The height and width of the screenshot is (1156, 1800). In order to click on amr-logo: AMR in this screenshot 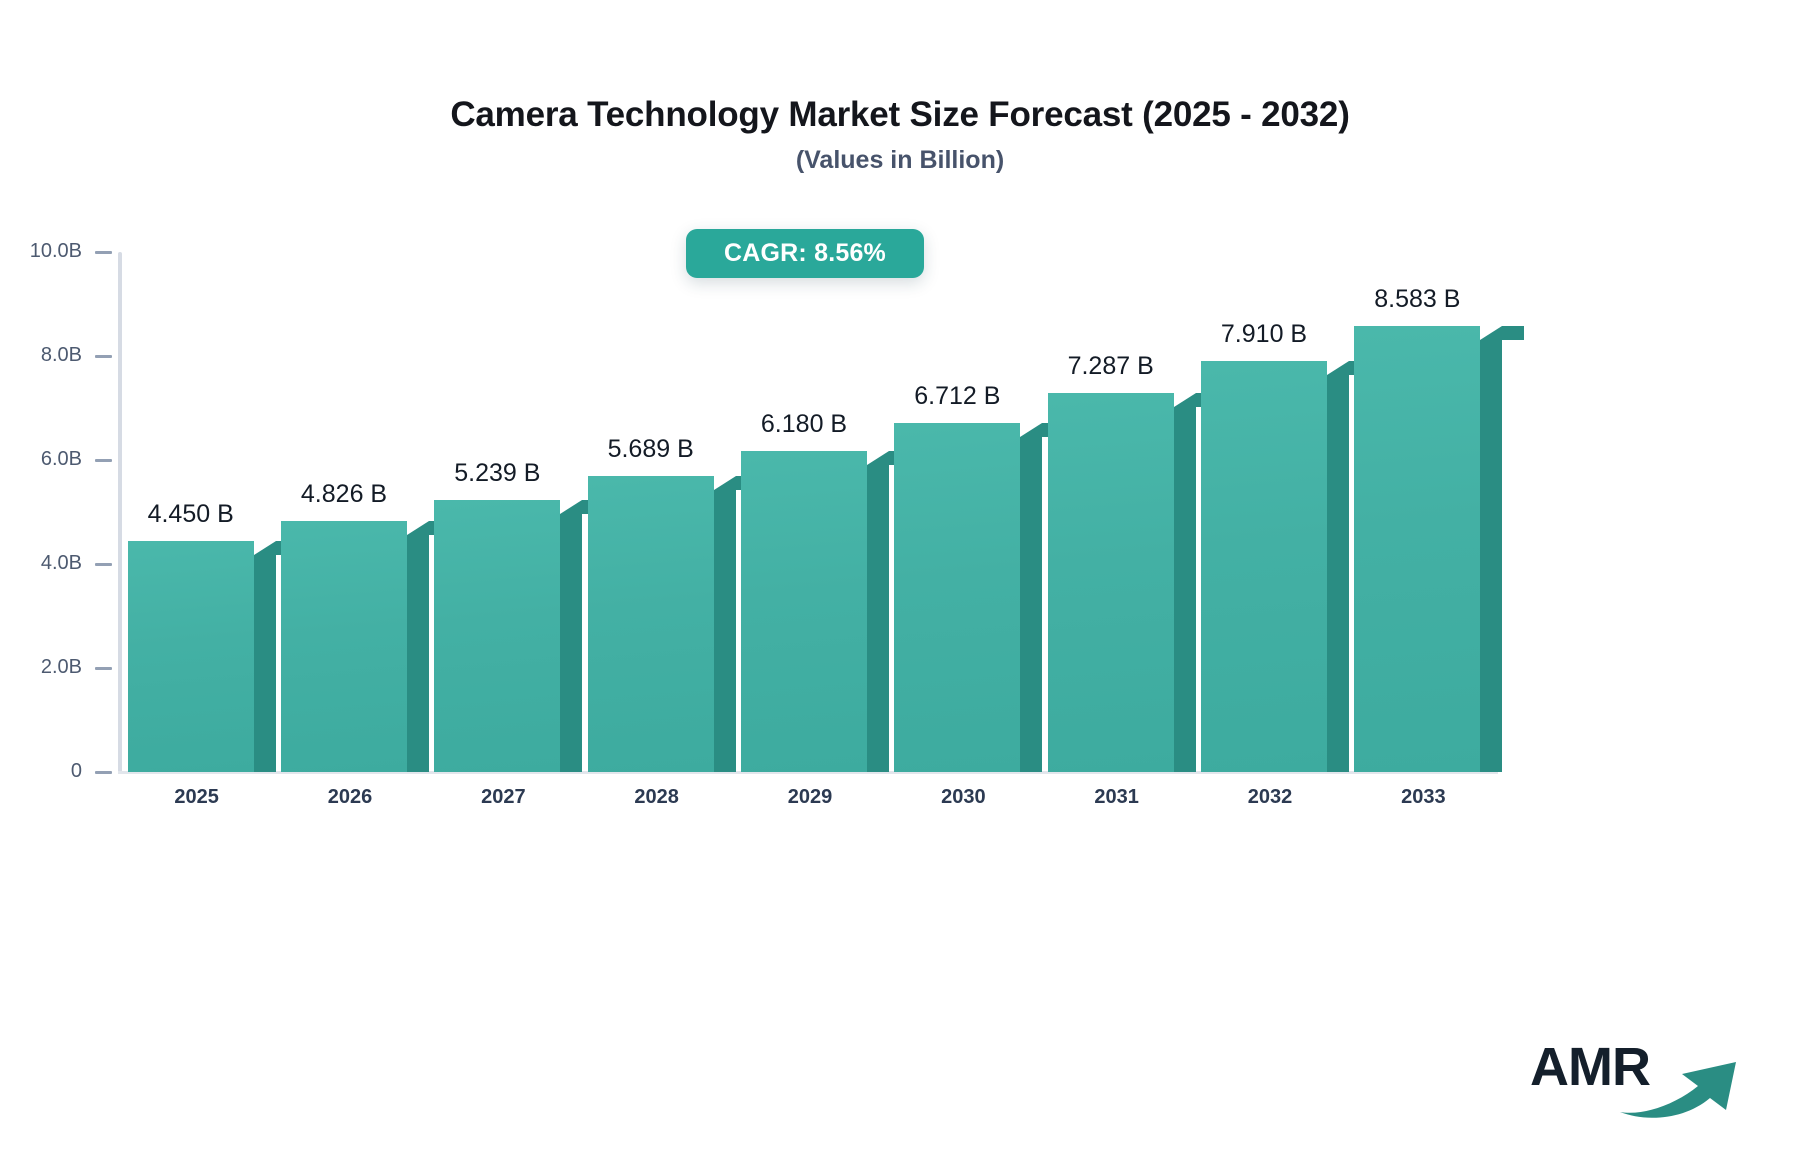, I will do `click(1650, 1080)`.